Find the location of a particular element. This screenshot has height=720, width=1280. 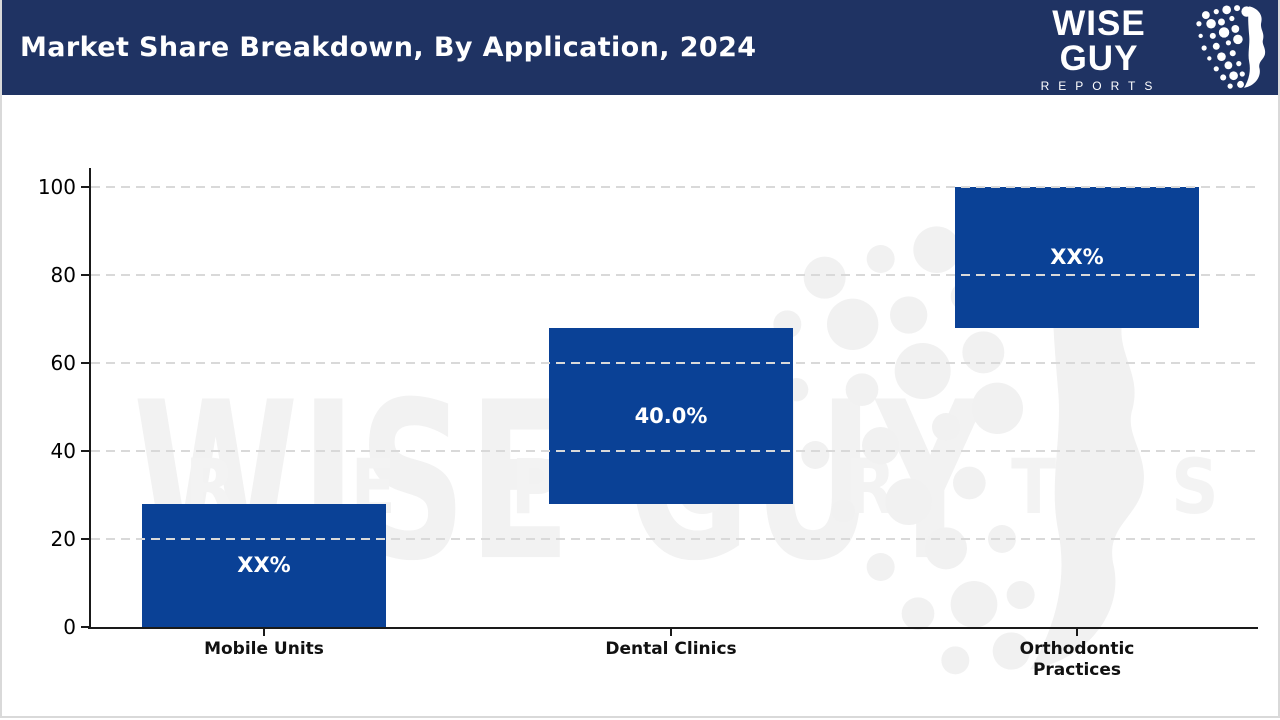

bar-value-label: 40.0% is located at coordinates (671, 415).